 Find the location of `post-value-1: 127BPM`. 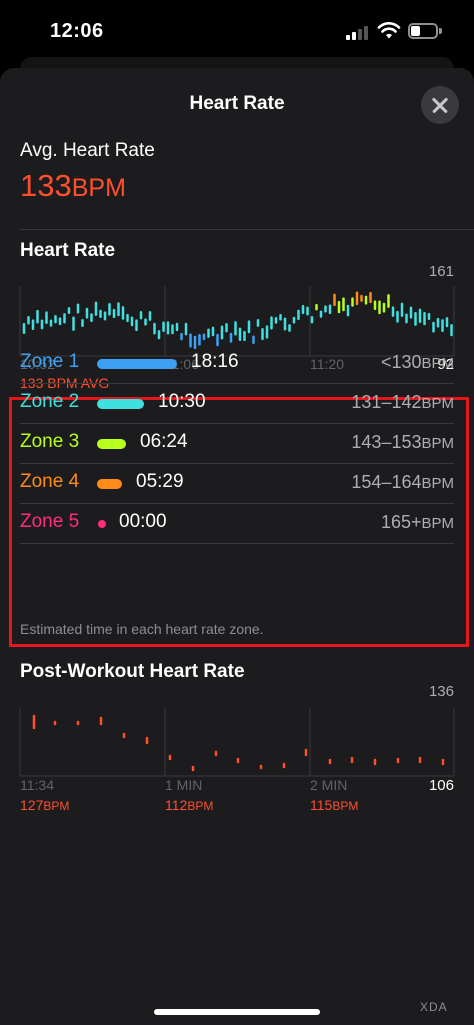

post-value-1: 127BPM is located at coordinates (45, 805).